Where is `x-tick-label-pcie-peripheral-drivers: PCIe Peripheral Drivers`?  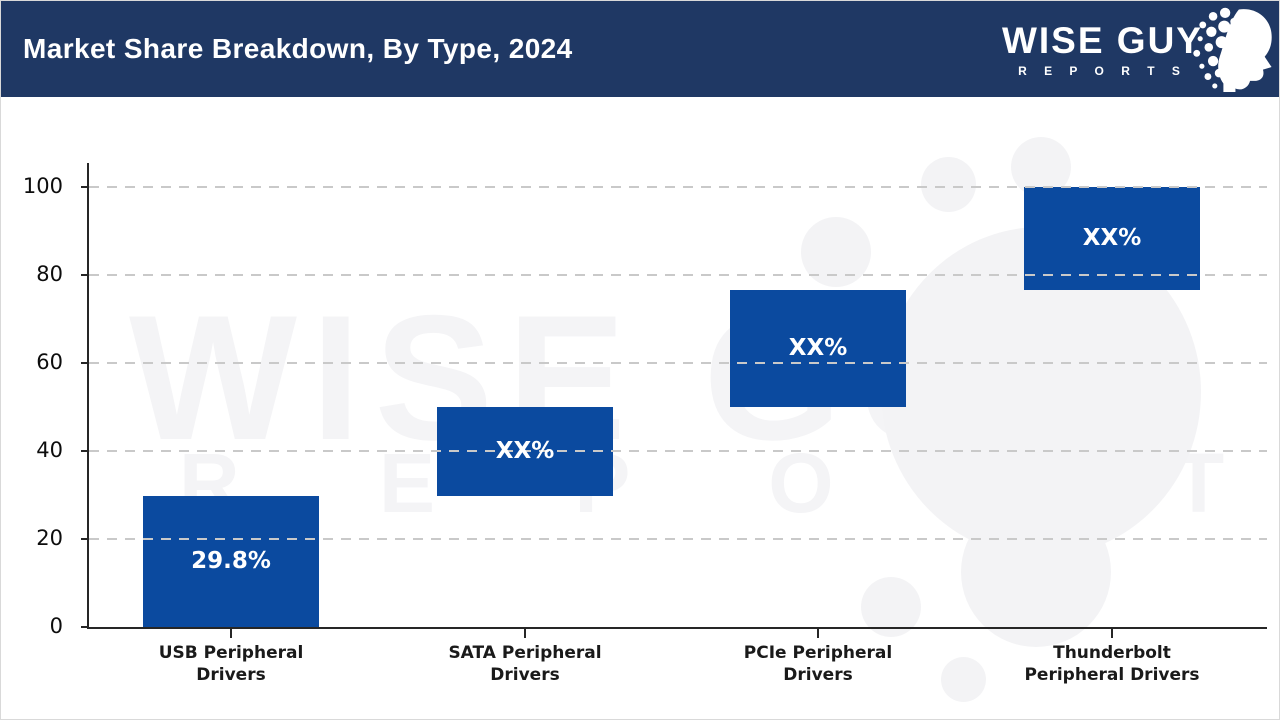 x-tick-label-pcie-peripheral-drivers: PCIe Peripheral Drivers is located at coordinates (818, 664).